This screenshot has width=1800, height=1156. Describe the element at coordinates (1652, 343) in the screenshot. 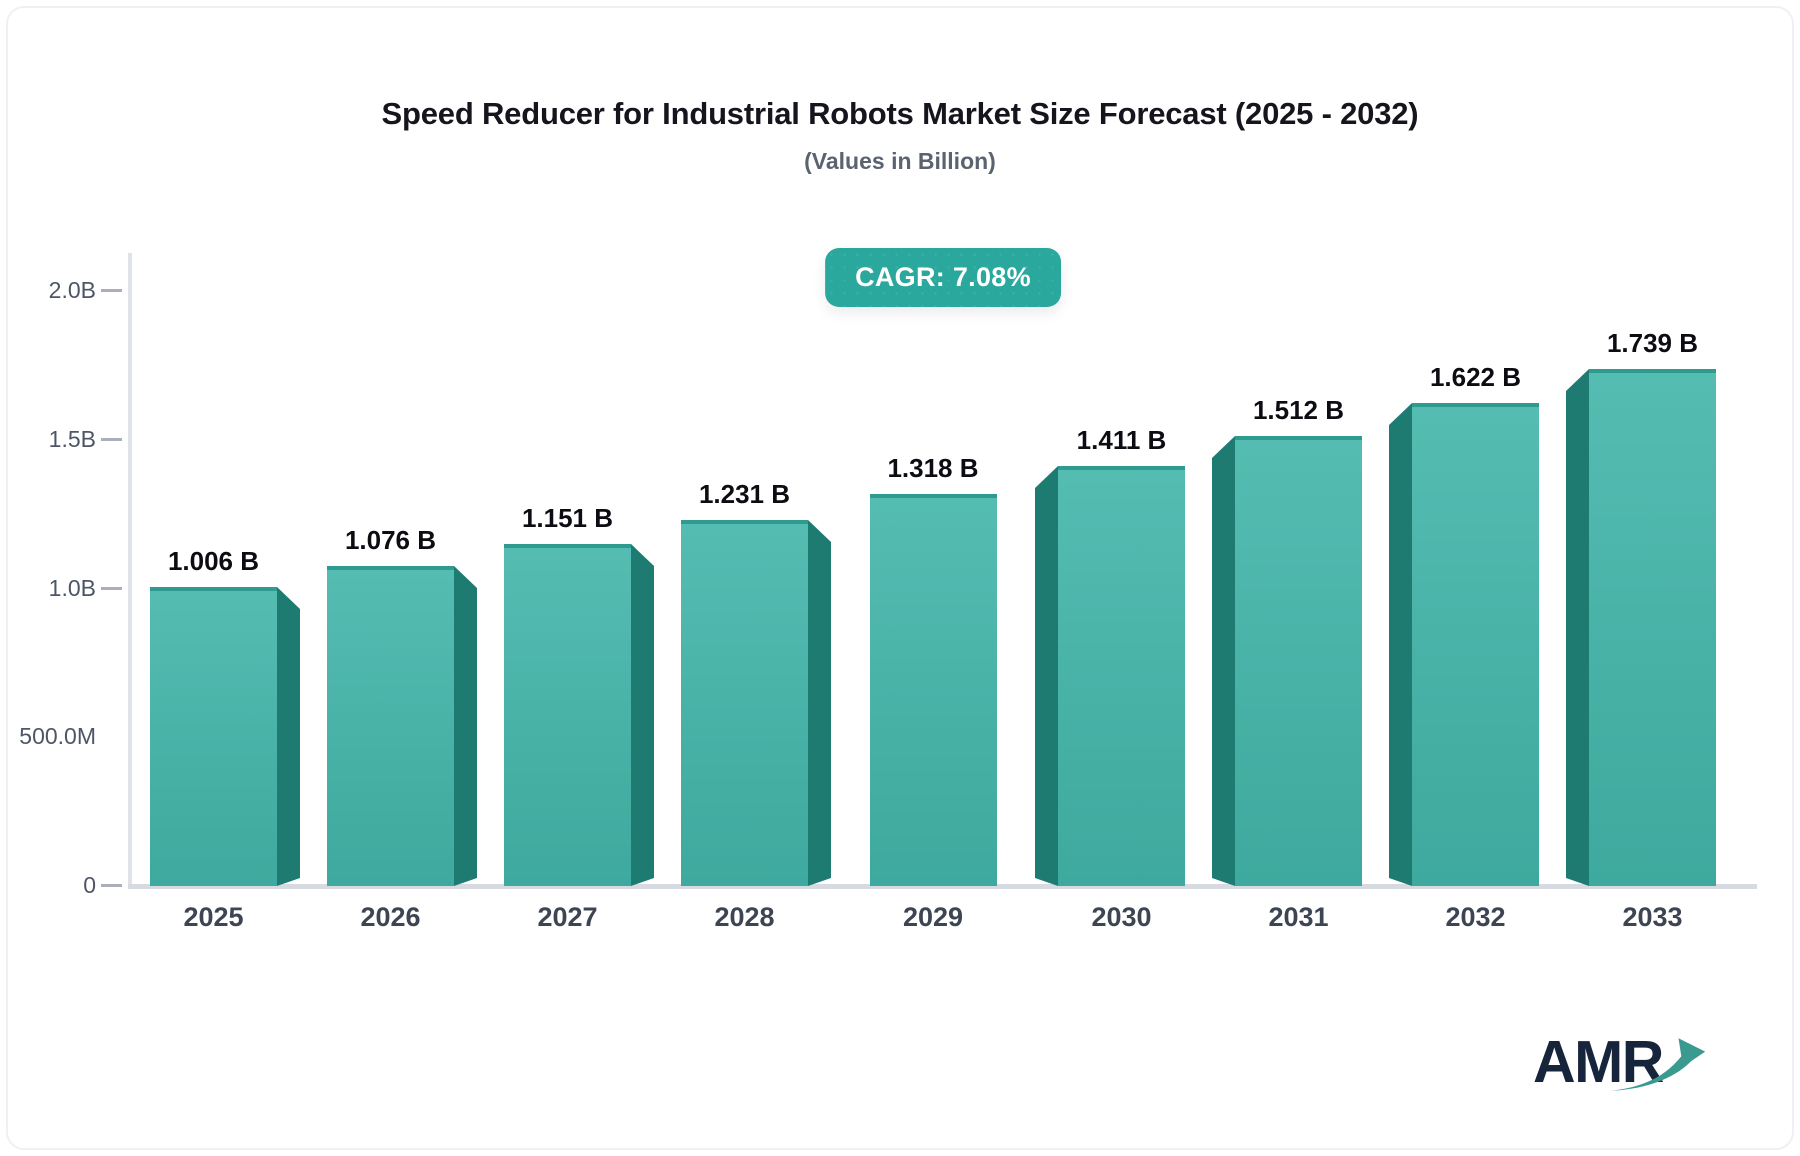

I see `bar-value-label: 1.739 B` at that location.